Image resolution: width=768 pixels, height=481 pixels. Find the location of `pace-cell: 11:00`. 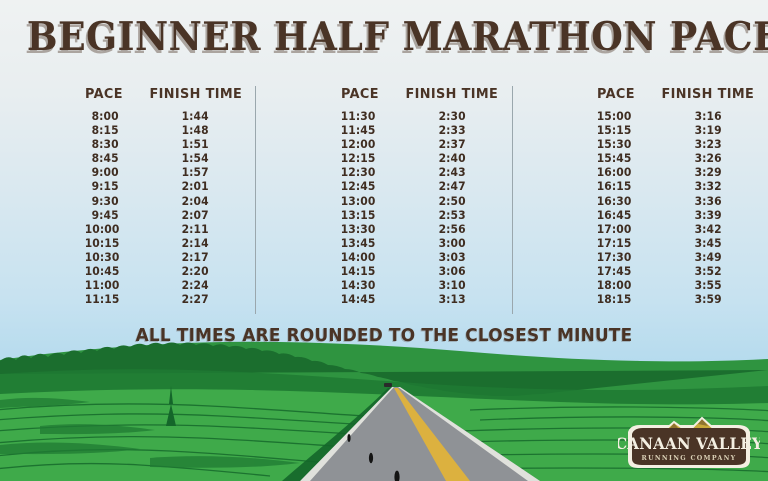

pace-cell: 11:00 is located at coordinates (101, 286).